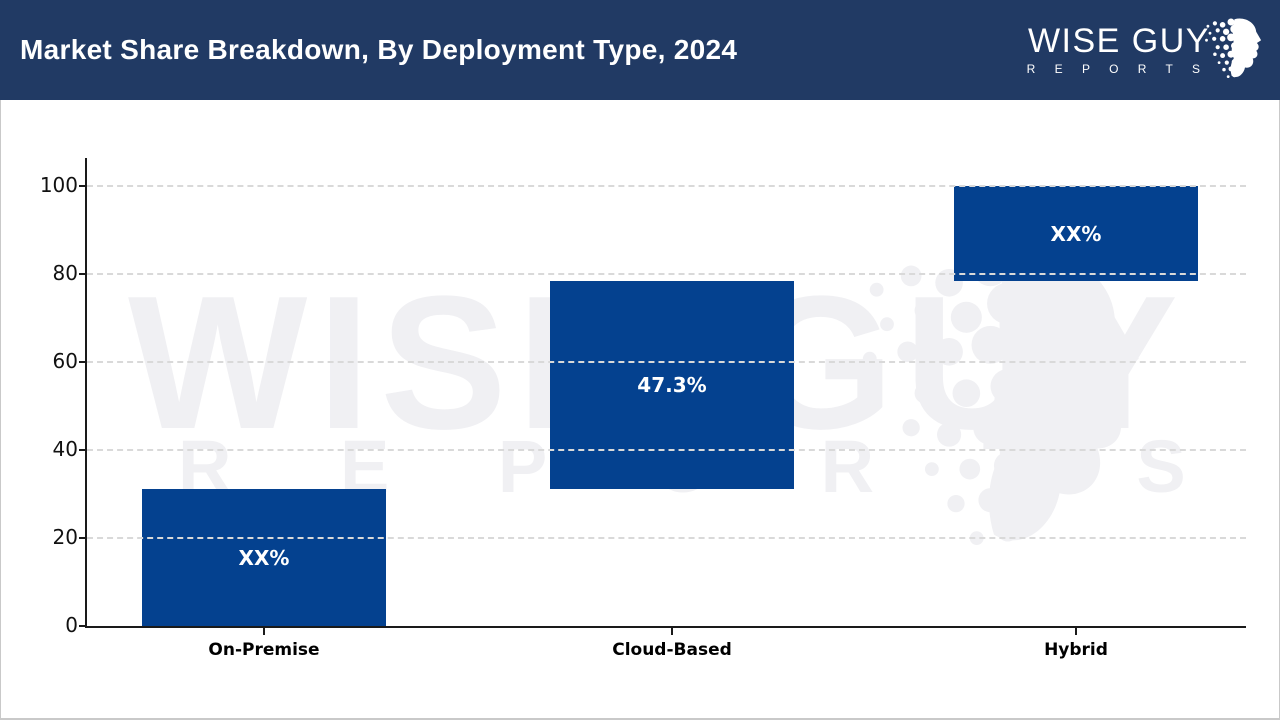 The height and width of the screenshot is (720, 1280). Describe the element at coordinates (1233, 48) in the screenshot. I see `wise-guy-head-icon` at that location.